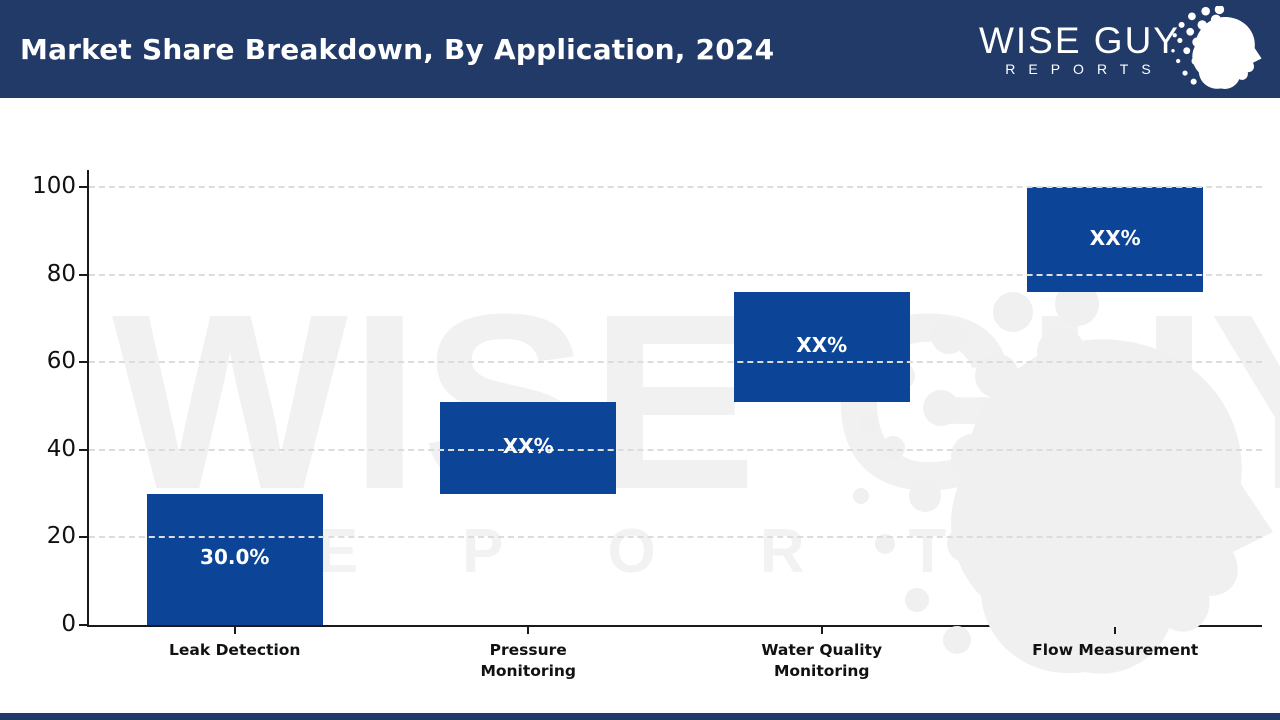  Describe the element at coordinates (1079, 40) in the screenshot. I see `logo-wise-guy-text: WISE GUY` at that location.